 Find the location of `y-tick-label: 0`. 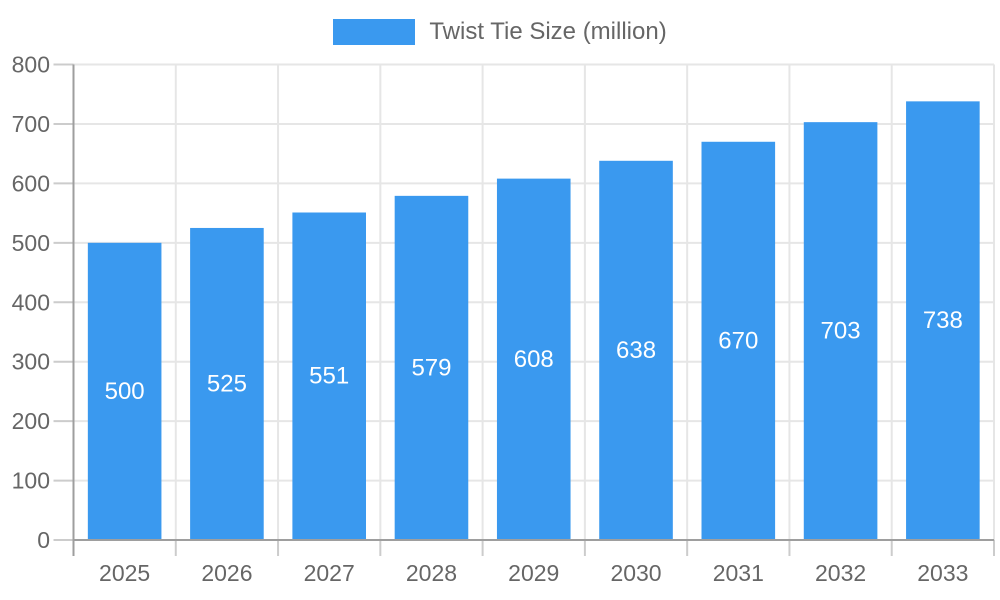

y-tick-label: 0 is located at coordinates (43, 540).